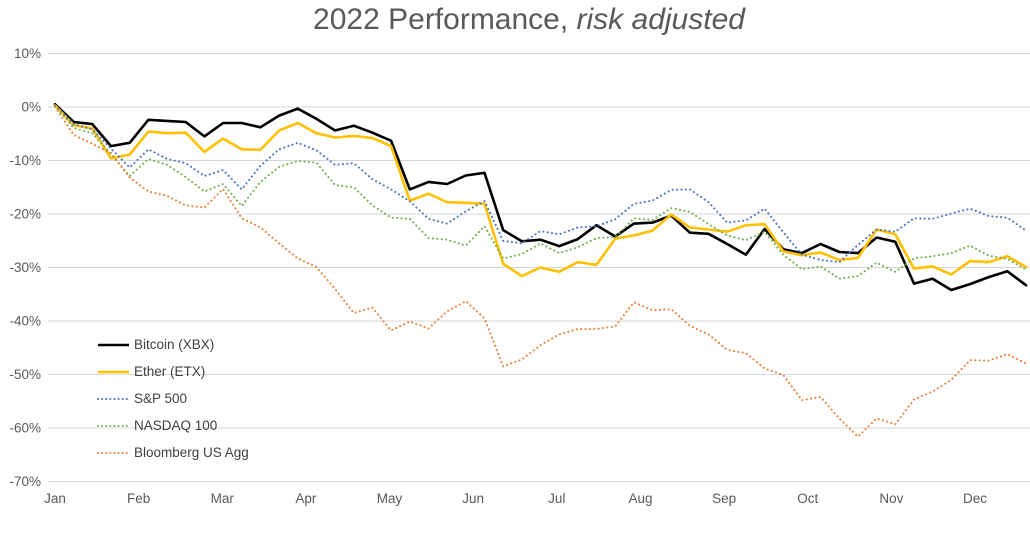 This screenshot has height=539, width=1030. I want to click on legend-item: NASDAQ 100, so click(173, 425).